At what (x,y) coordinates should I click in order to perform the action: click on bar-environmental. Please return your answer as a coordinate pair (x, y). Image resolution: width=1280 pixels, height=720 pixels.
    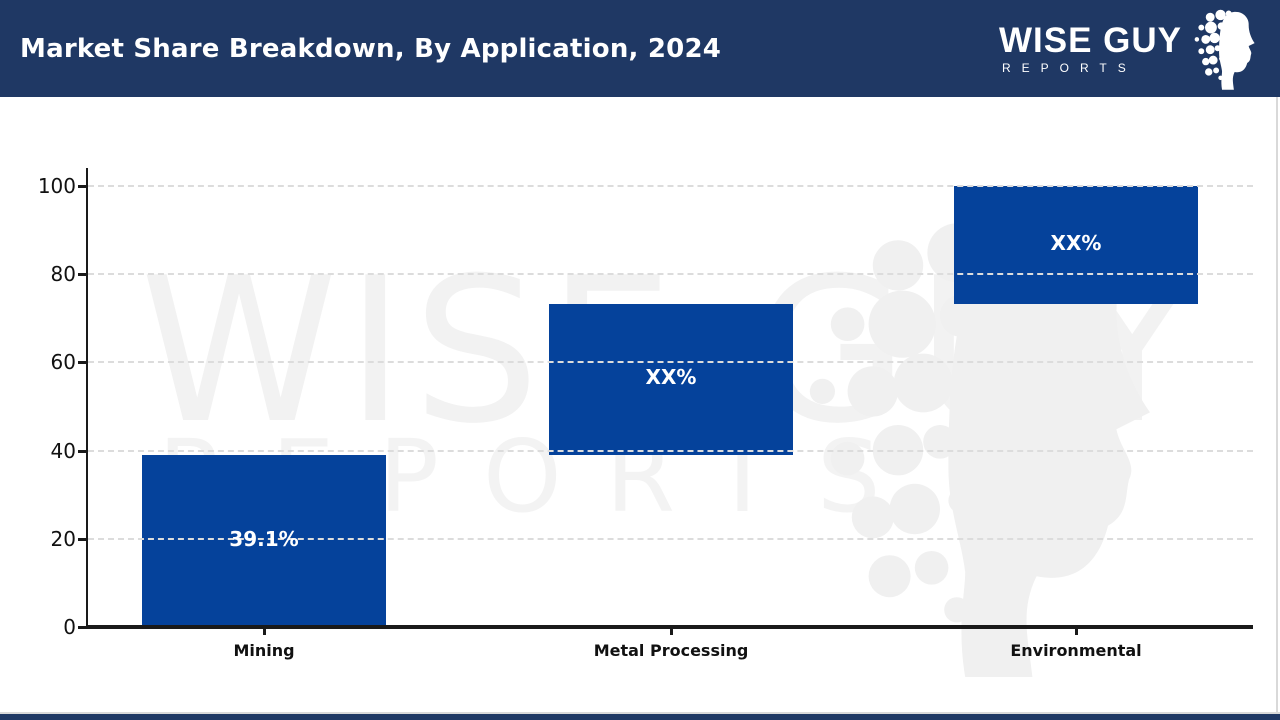
    Looking at the image, I should click on (1076, 245).